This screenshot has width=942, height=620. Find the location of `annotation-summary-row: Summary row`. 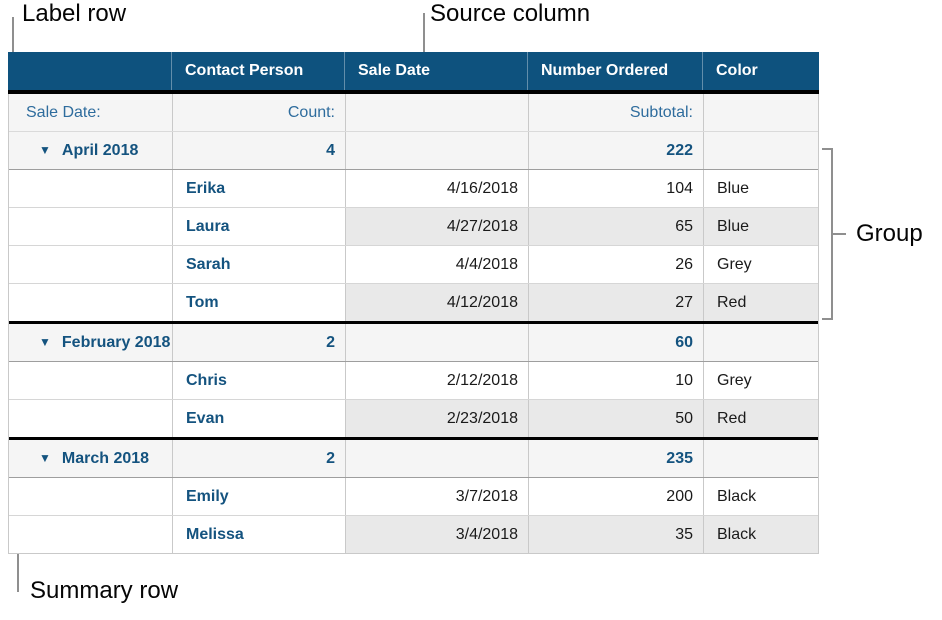

annotation-summary-row: Summary row is located at coordinates (104, 590).